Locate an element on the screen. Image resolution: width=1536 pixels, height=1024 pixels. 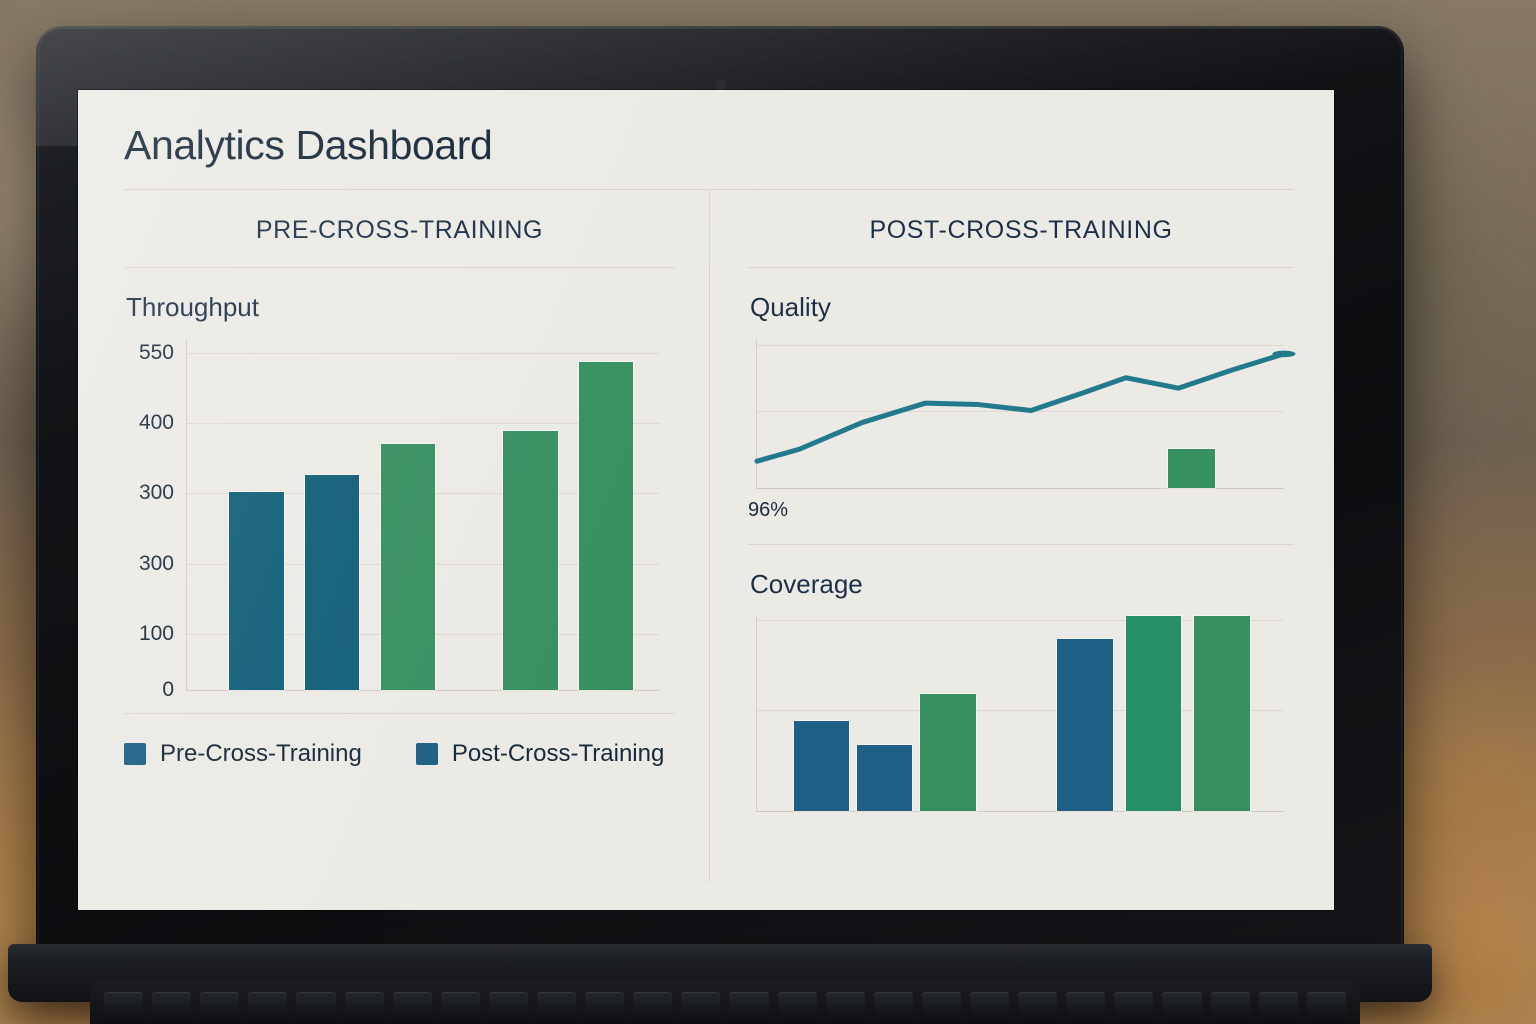
line-series-quality is located at coordinates (1020, 413).